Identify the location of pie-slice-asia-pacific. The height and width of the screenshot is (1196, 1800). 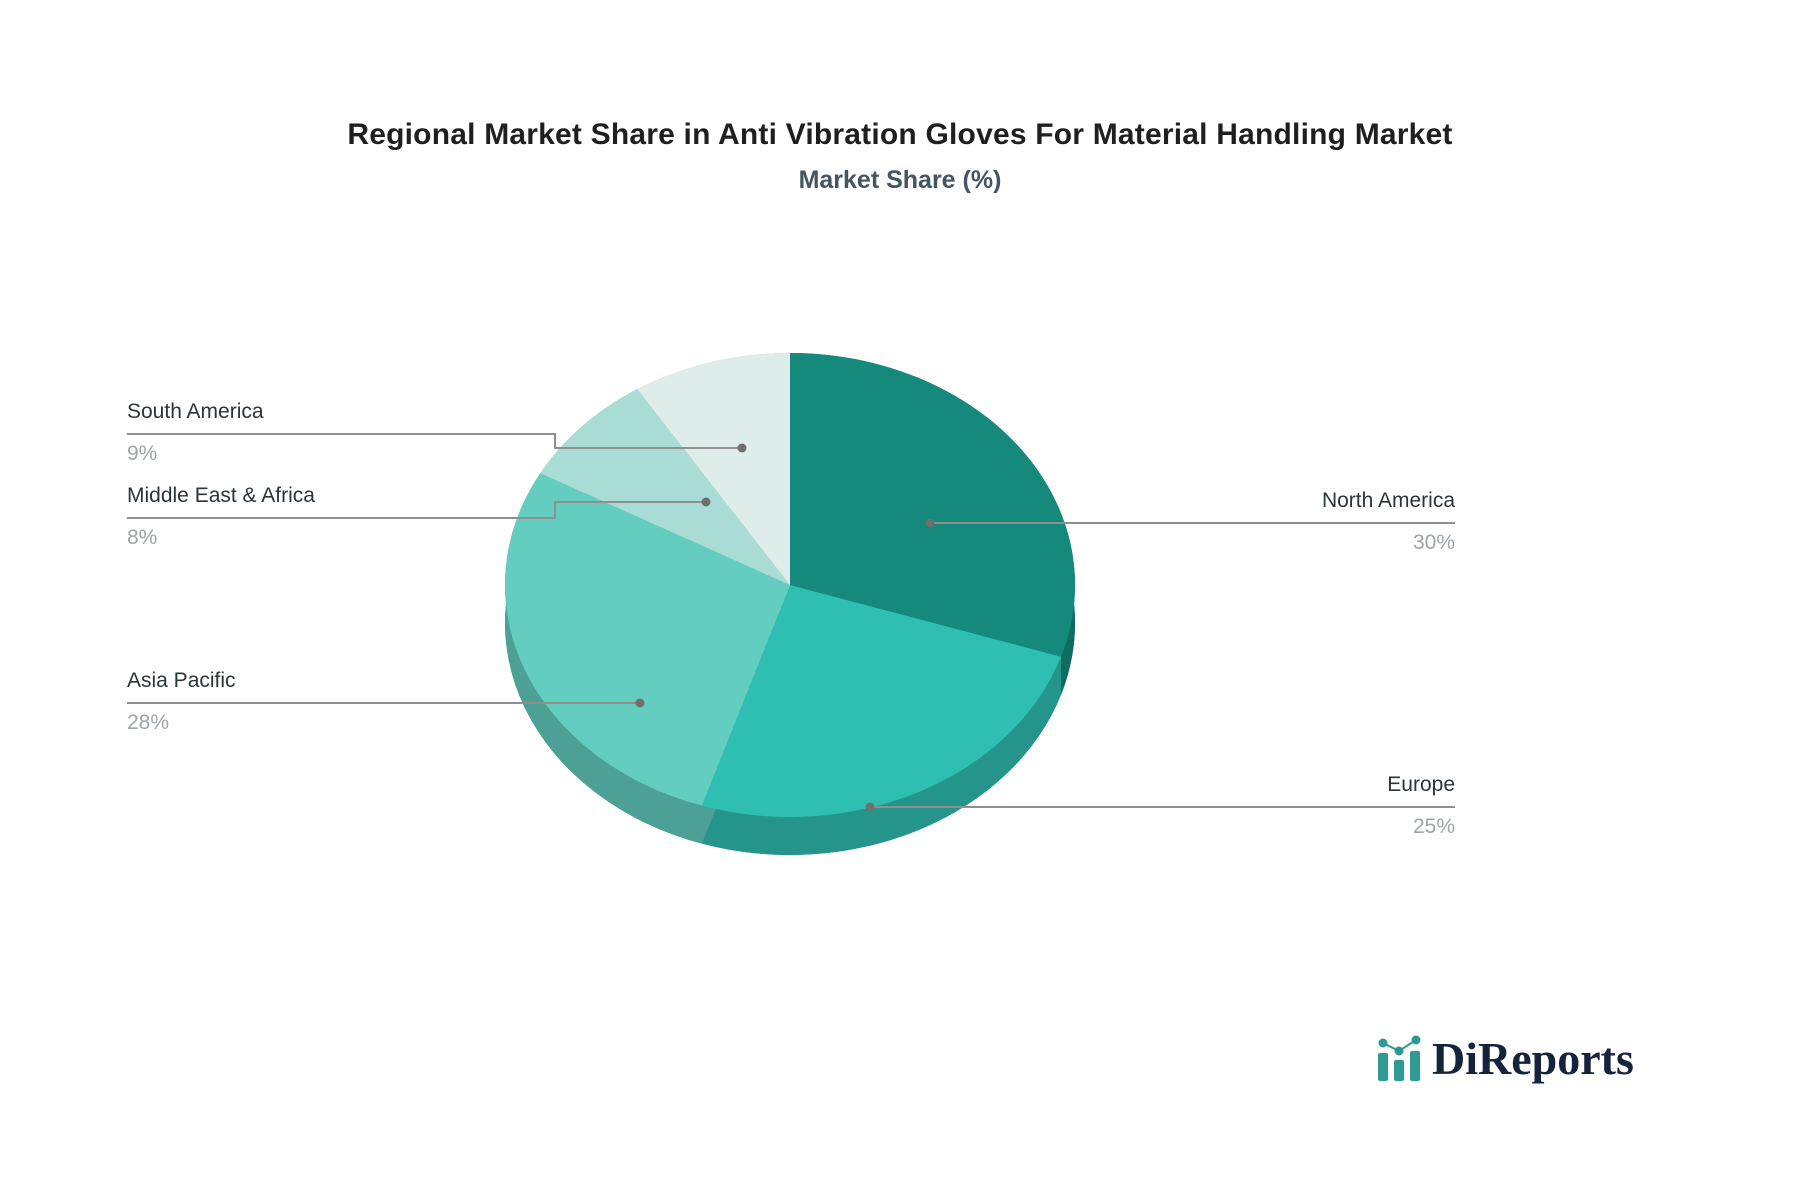
(647, 639).